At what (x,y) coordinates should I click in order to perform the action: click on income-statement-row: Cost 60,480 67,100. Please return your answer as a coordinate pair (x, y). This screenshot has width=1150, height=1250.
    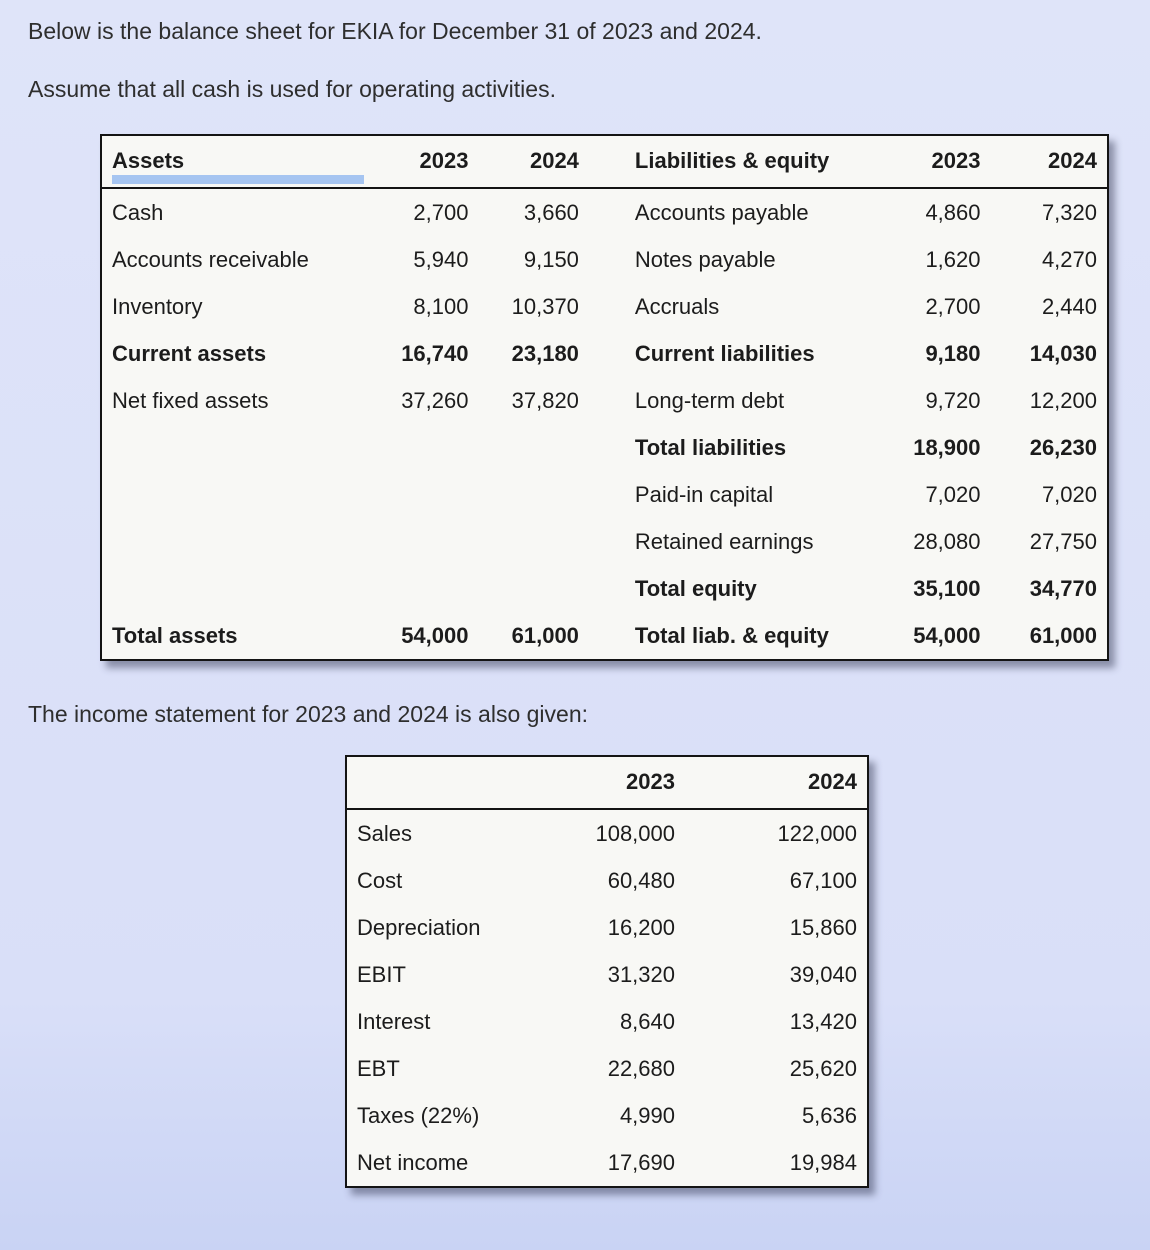
    Looking at the image, I should click on (607, 880).